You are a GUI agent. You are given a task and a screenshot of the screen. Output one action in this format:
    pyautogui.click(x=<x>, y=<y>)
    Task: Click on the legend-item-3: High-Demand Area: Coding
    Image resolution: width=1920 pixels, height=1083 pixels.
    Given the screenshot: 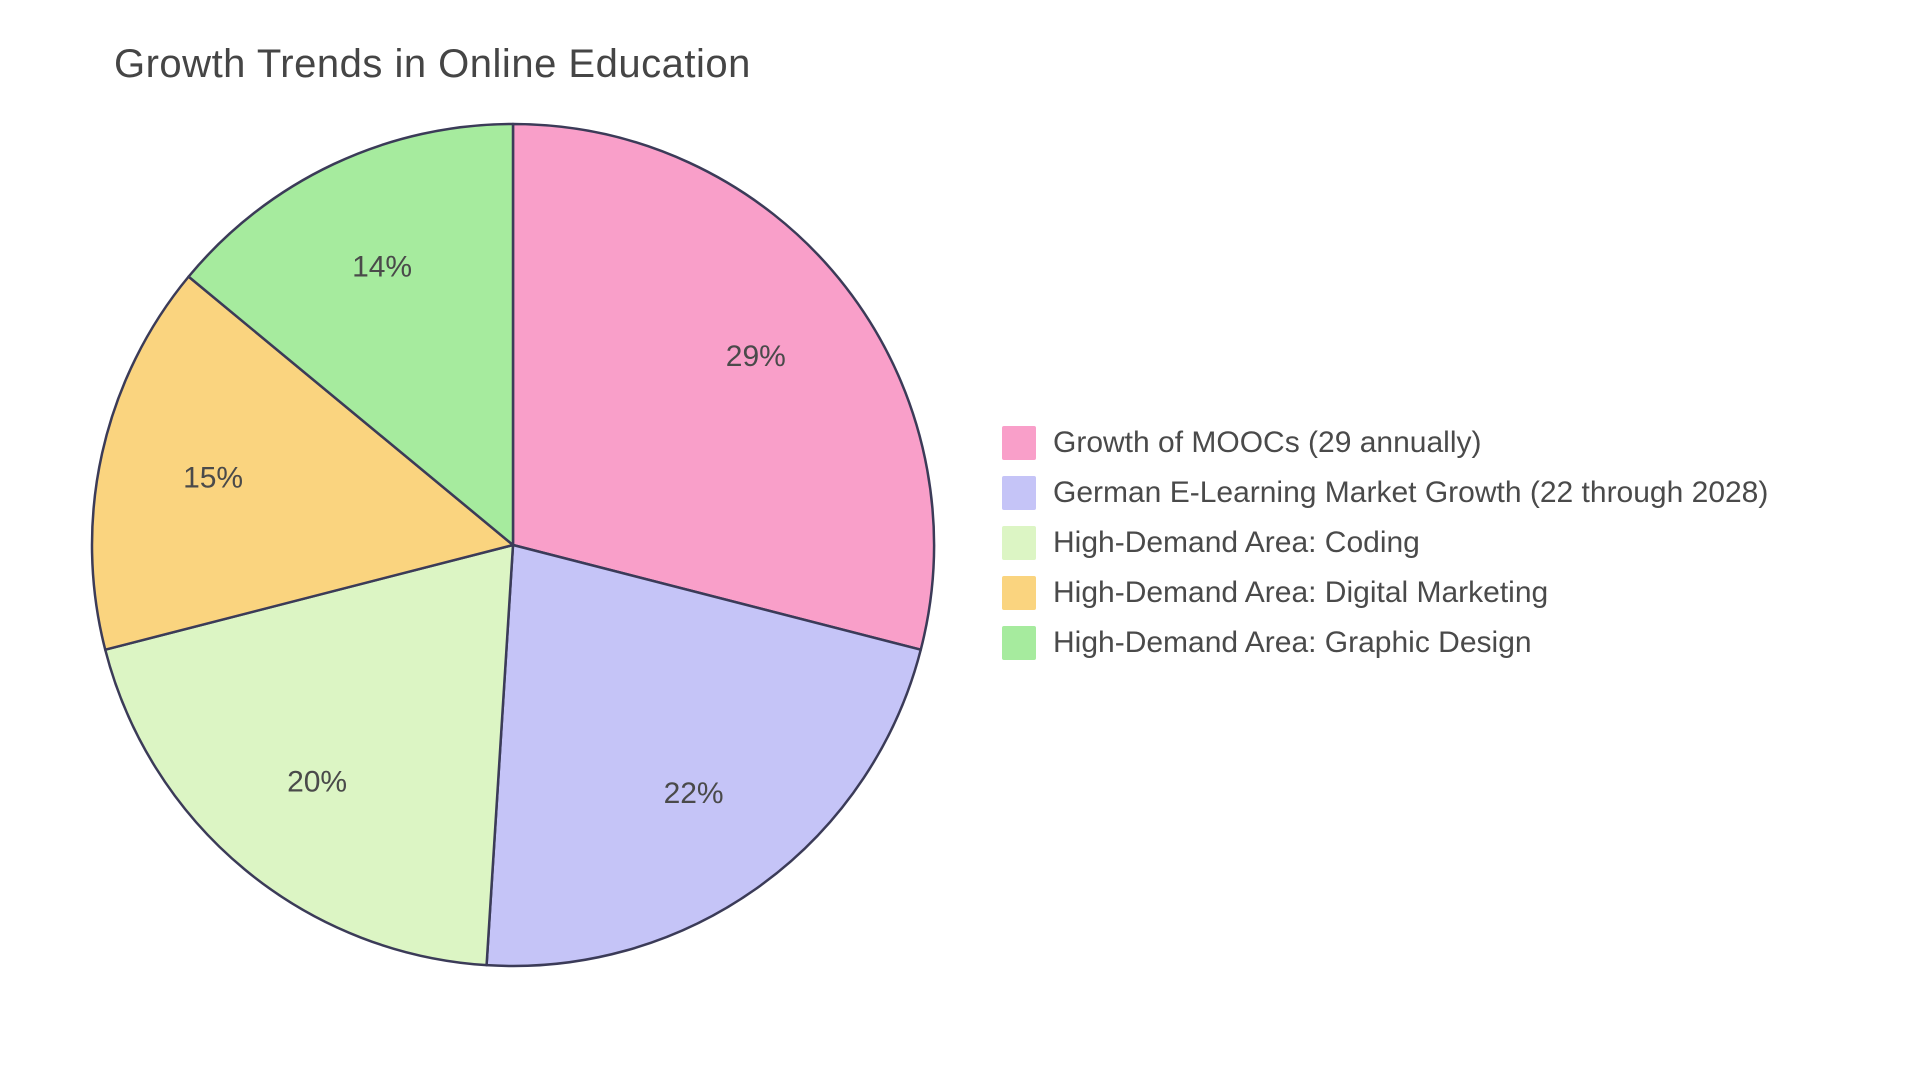 What is the action you would take?
    pyautogui.click(x=1385, y=543)
    